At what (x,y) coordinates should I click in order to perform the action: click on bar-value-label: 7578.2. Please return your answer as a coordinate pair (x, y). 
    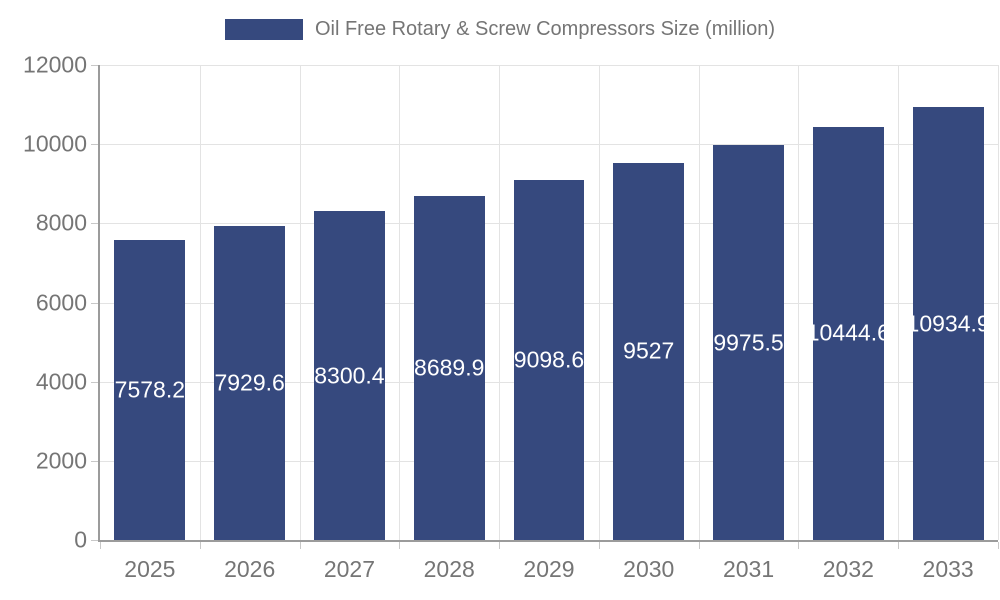
    Looking at the image, I should click on (150, 389).